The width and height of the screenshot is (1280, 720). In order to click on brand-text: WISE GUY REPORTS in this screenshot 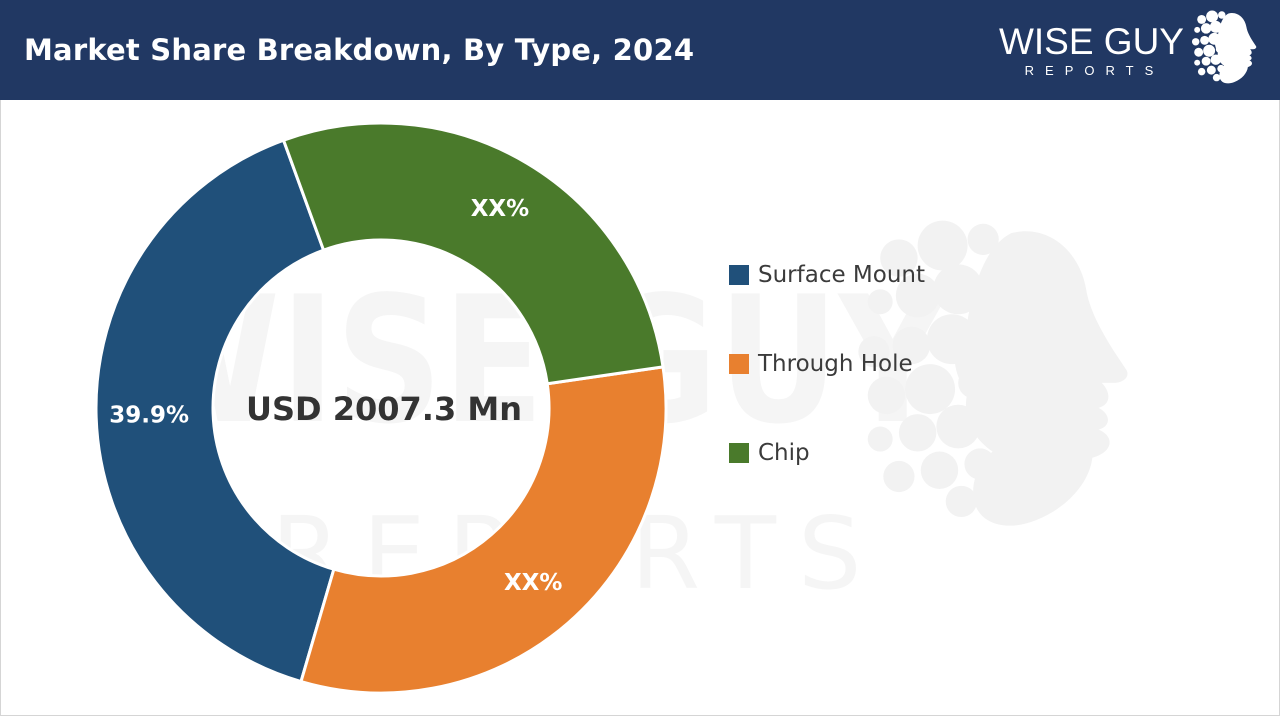, I will do `click(1091, 50)`.